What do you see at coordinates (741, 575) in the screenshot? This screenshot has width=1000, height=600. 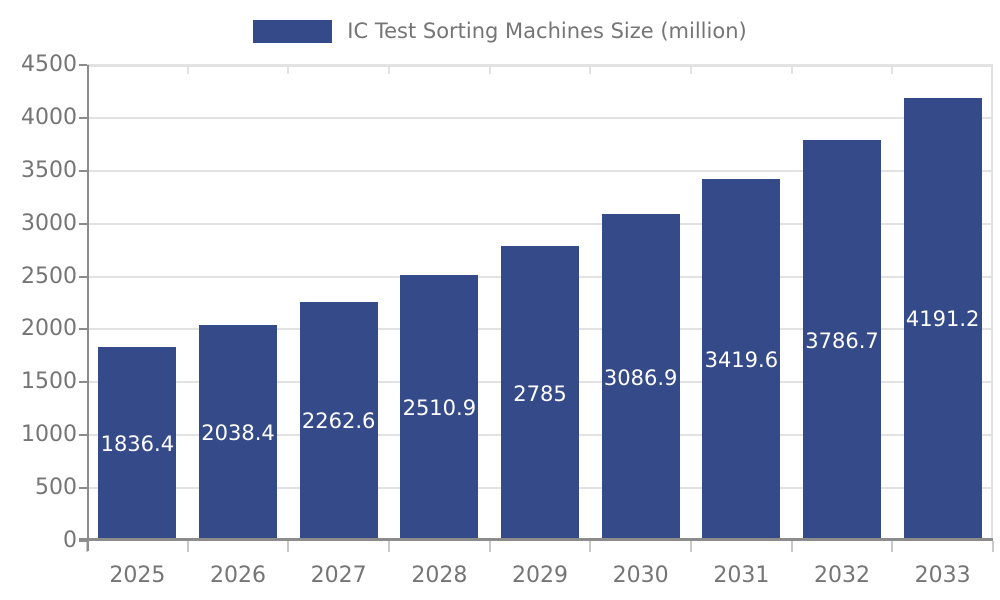 I see `x-tick-label: 2031` at bounding box center [741, 575].